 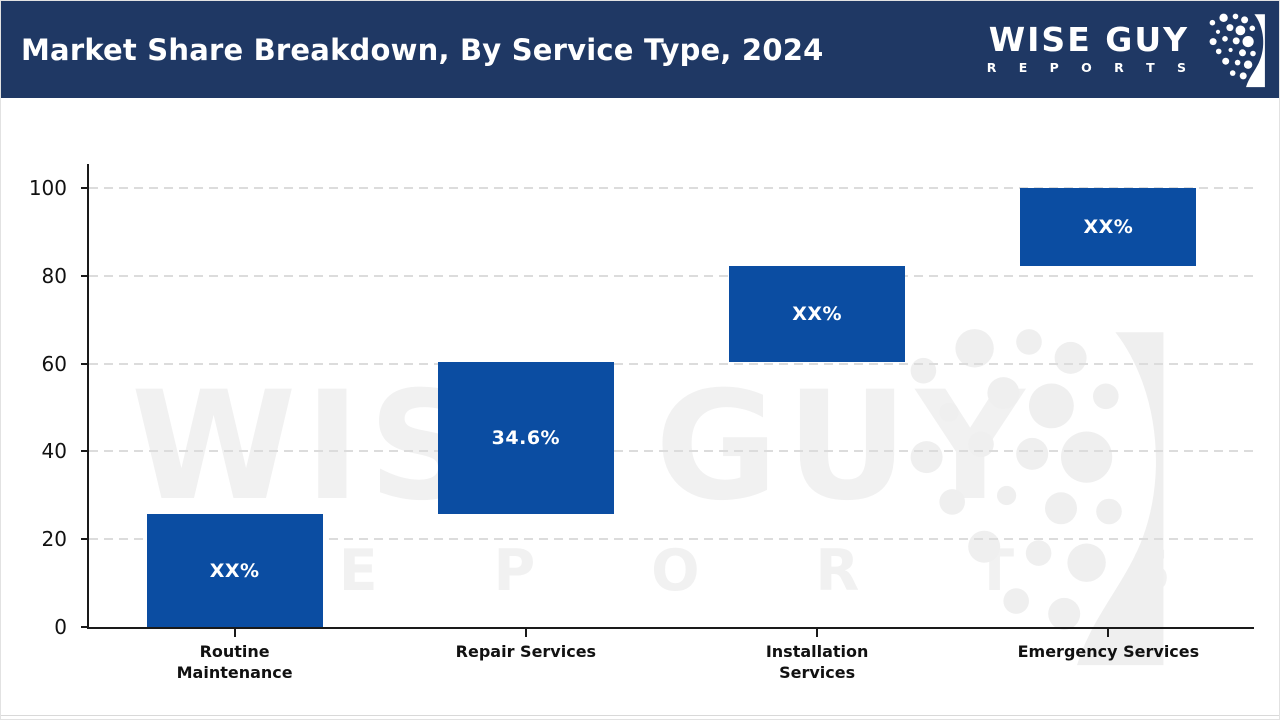 I want to click on watermark-tagline: R E P O R T S, so click(x=699, y=571).